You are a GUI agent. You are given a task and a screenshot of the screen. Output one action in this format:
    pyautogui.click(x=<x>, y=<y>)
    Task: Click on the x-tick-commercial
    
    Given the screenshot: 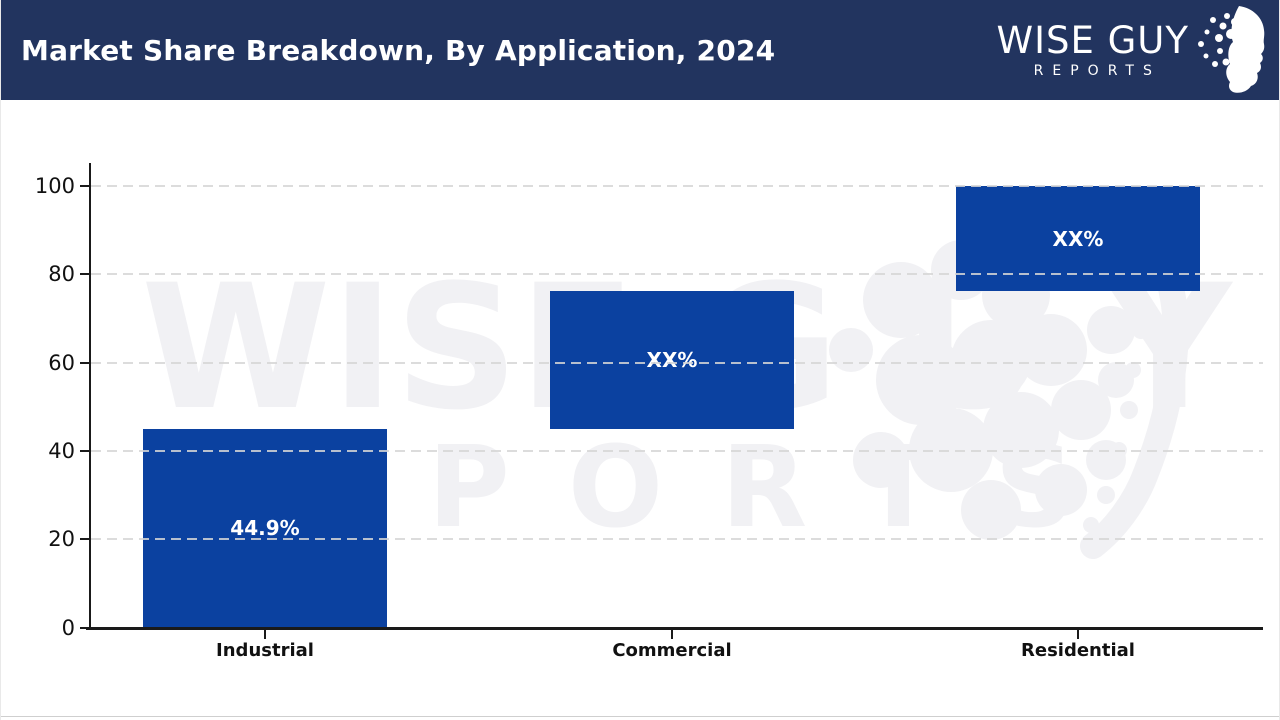 What is the action you would take?
    pyautogui.click(x=672, y=634)
    